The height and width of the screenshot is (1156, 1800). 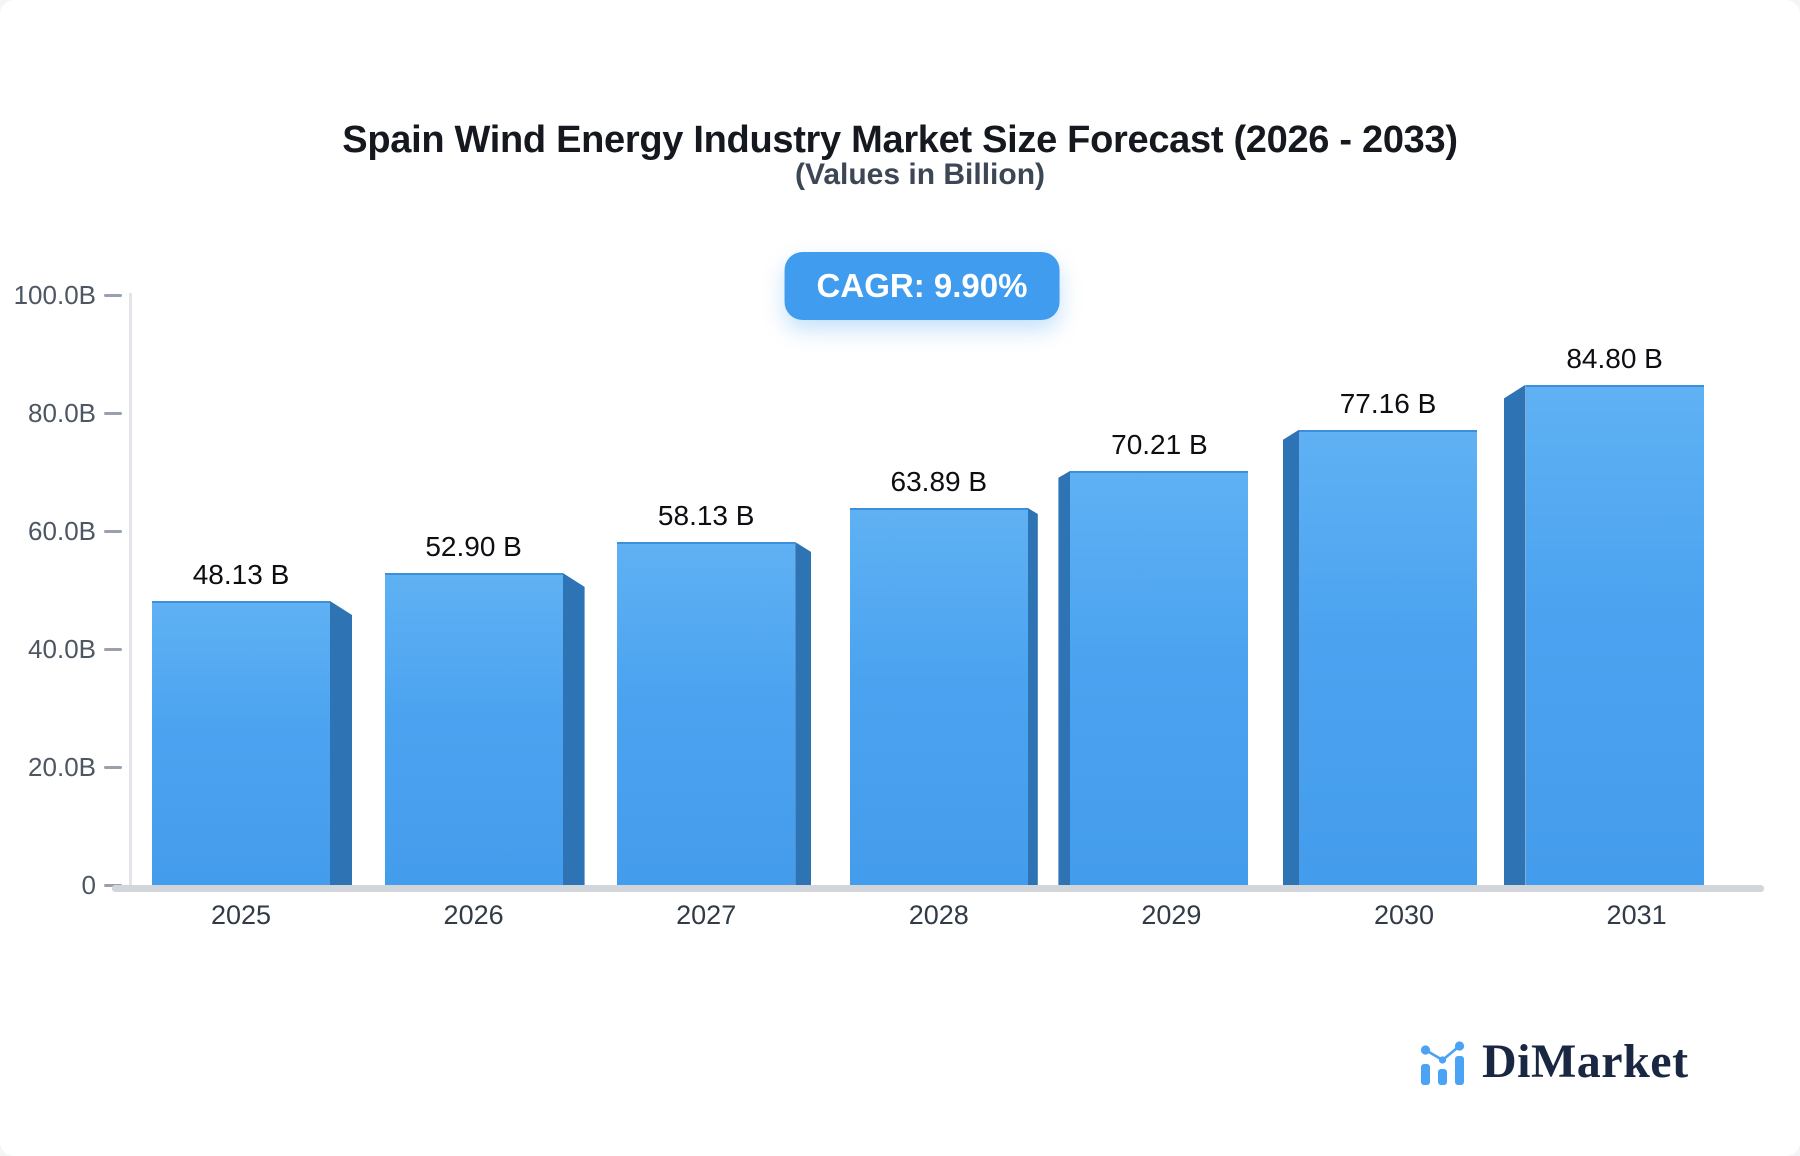 I want to click on x-axis-line, so click(x=938, y=888).